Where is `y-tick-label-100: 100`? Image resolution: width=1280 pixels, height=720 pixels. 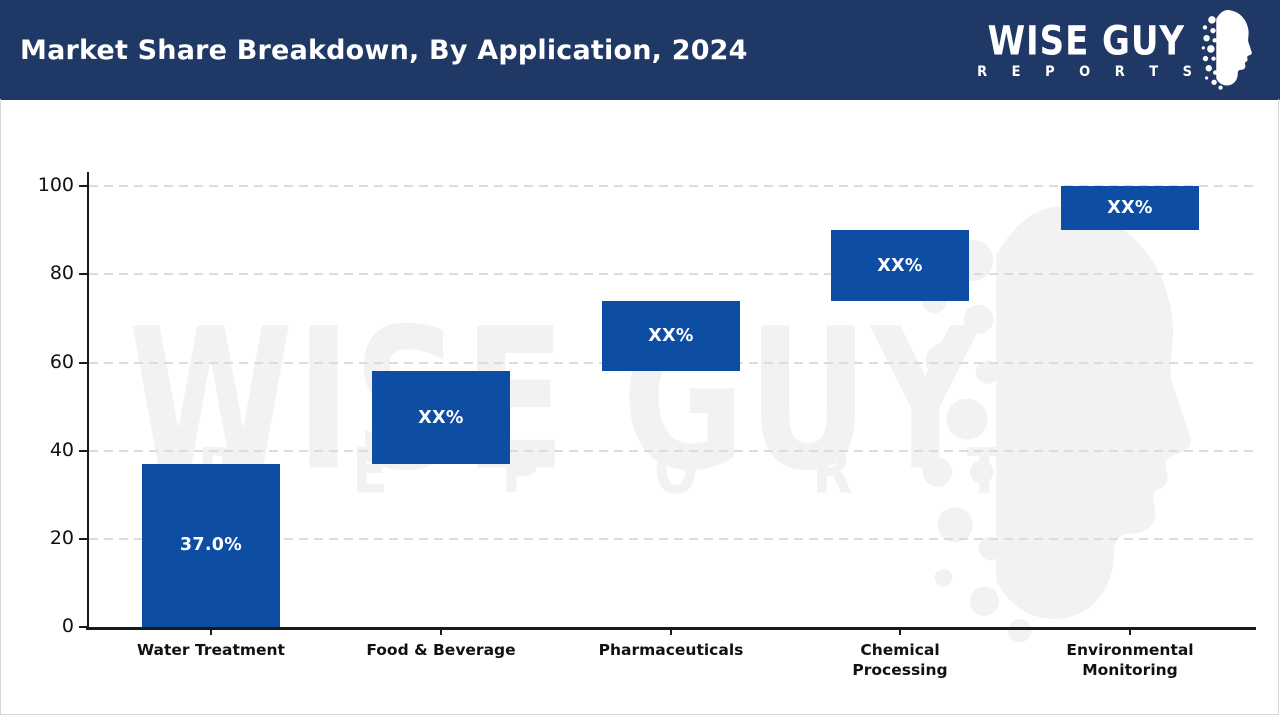
y-tick-label-100: 100 is located at coordinates (55, 185).